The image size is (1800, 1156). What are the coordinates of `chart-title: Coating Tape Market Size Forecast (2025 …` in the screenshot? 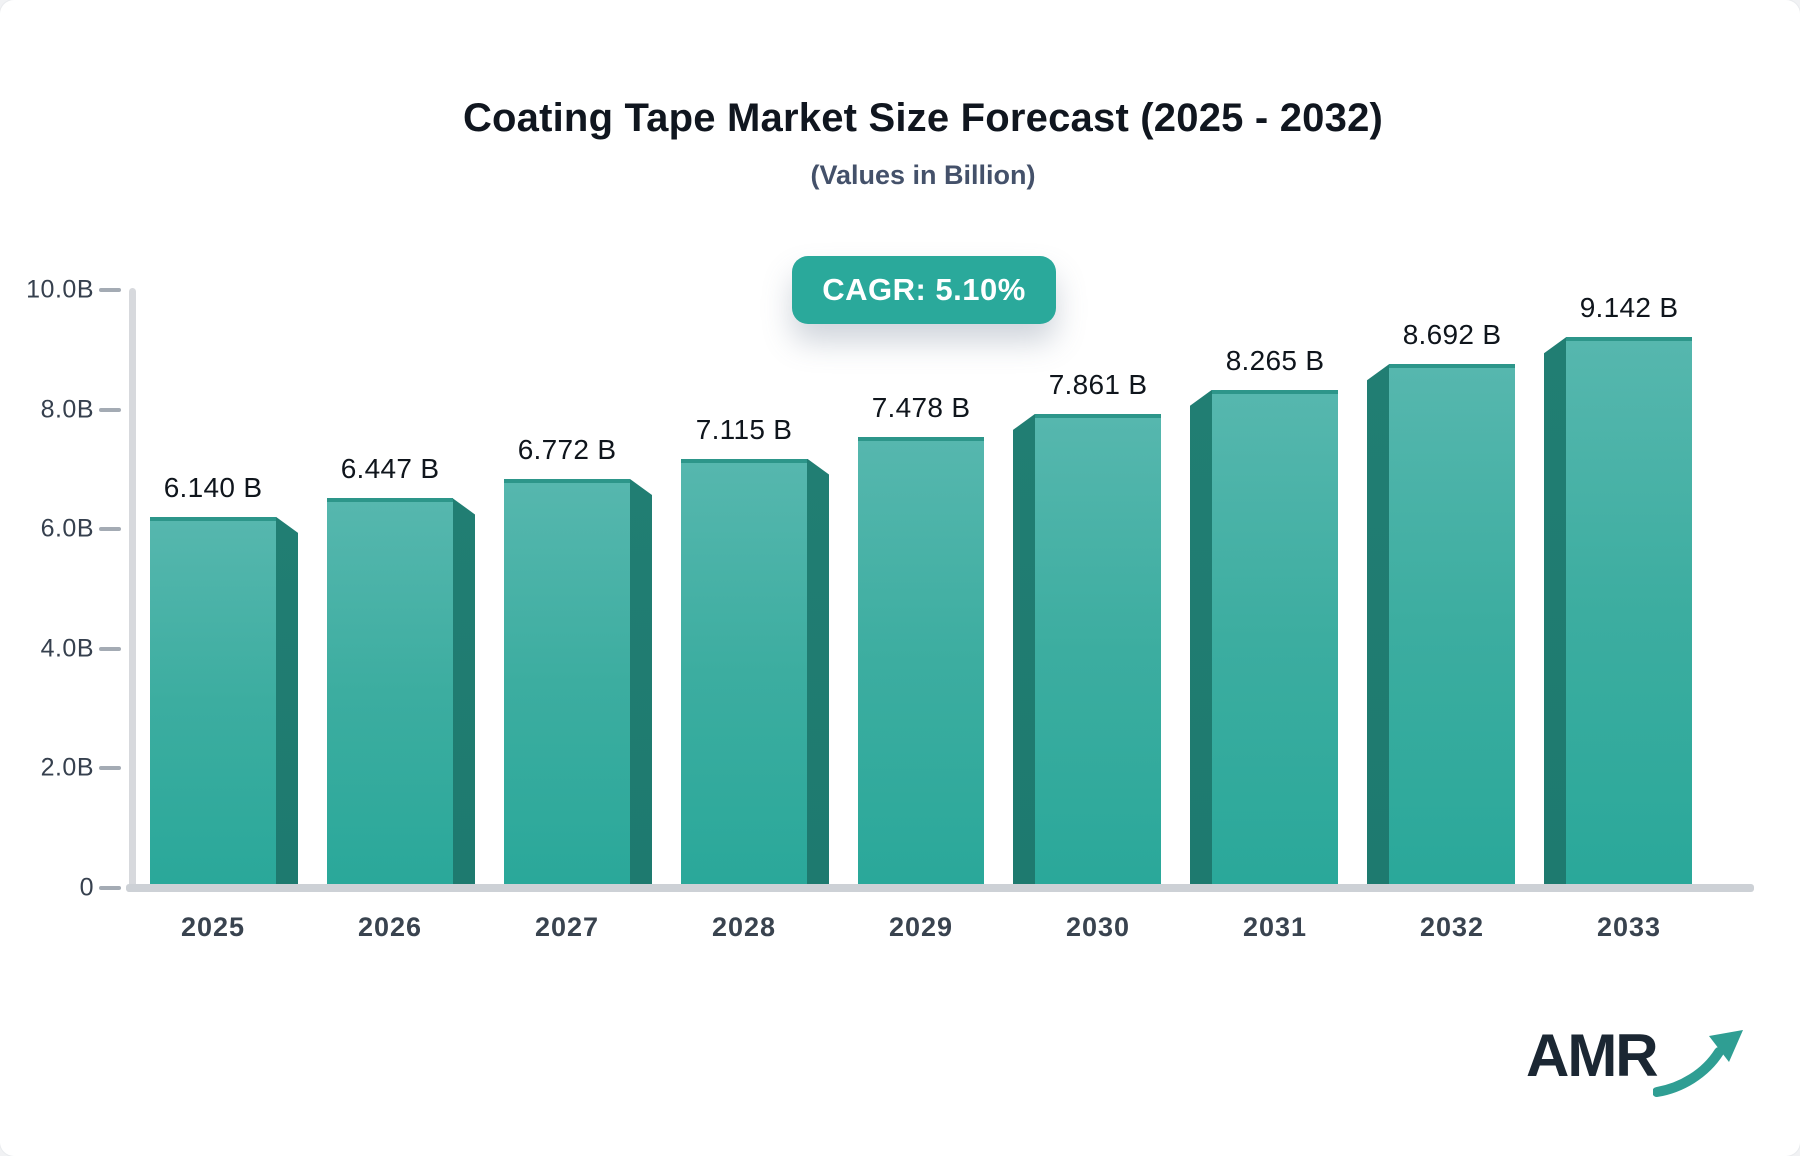 It's located at (923, 118).